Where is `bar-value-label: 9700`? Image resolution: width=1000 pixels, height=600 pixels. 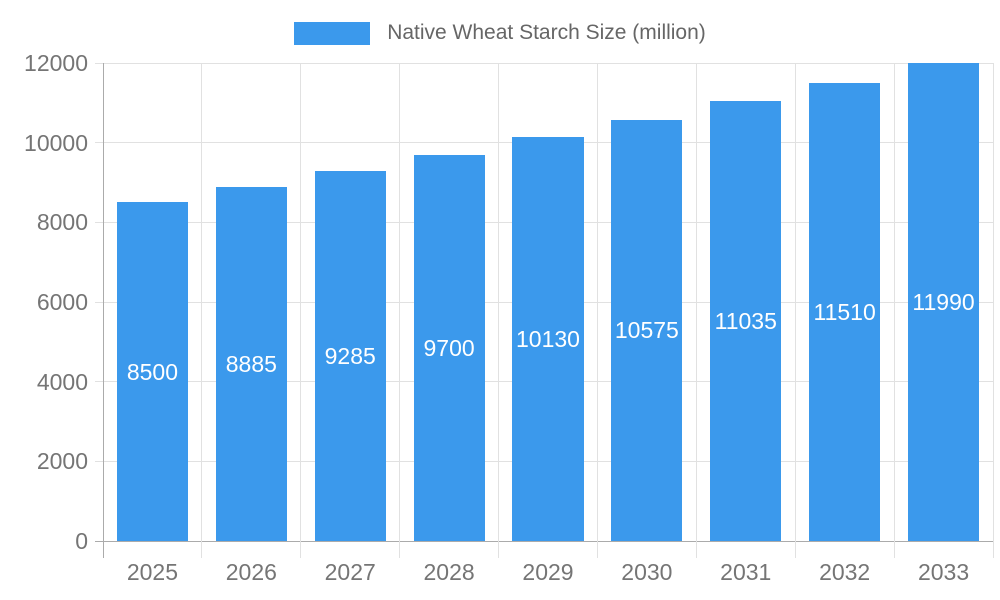
bar-value-label: 9700 is located at coordinates (449, 347).